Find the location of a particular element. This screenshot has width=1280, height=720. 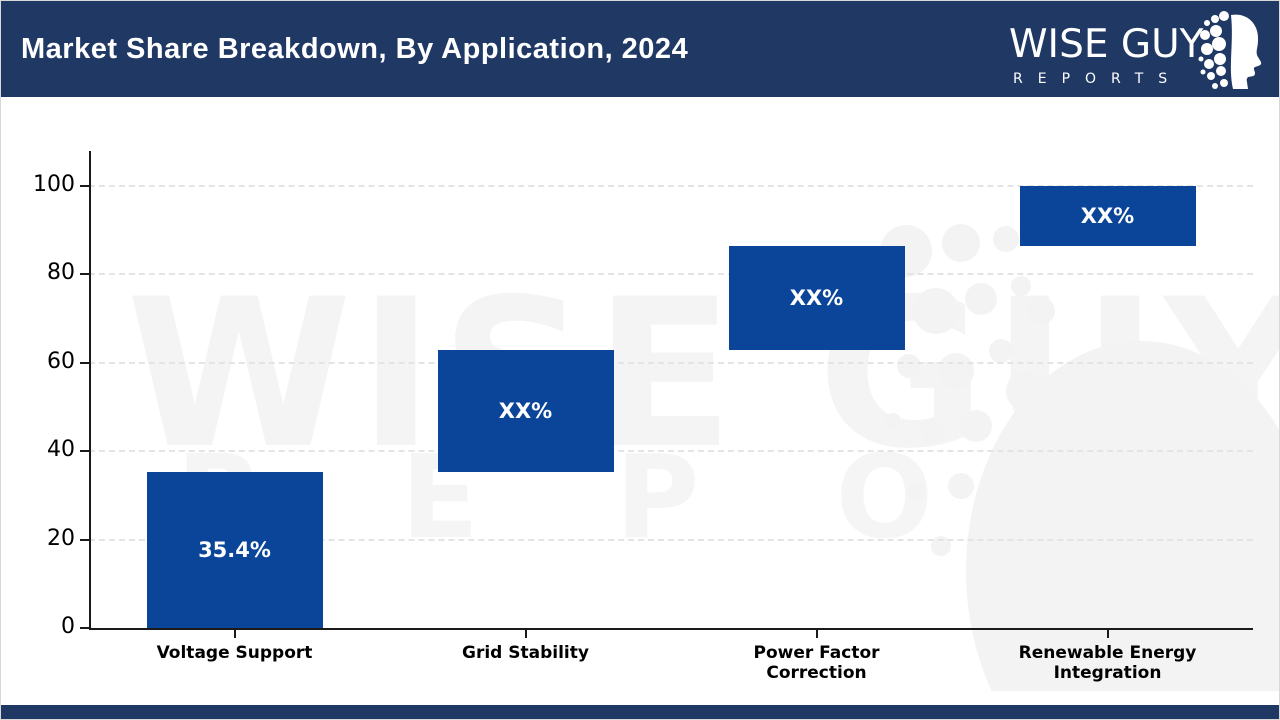

y-tick-label-80: 80 is located at coordinates (61, 273).